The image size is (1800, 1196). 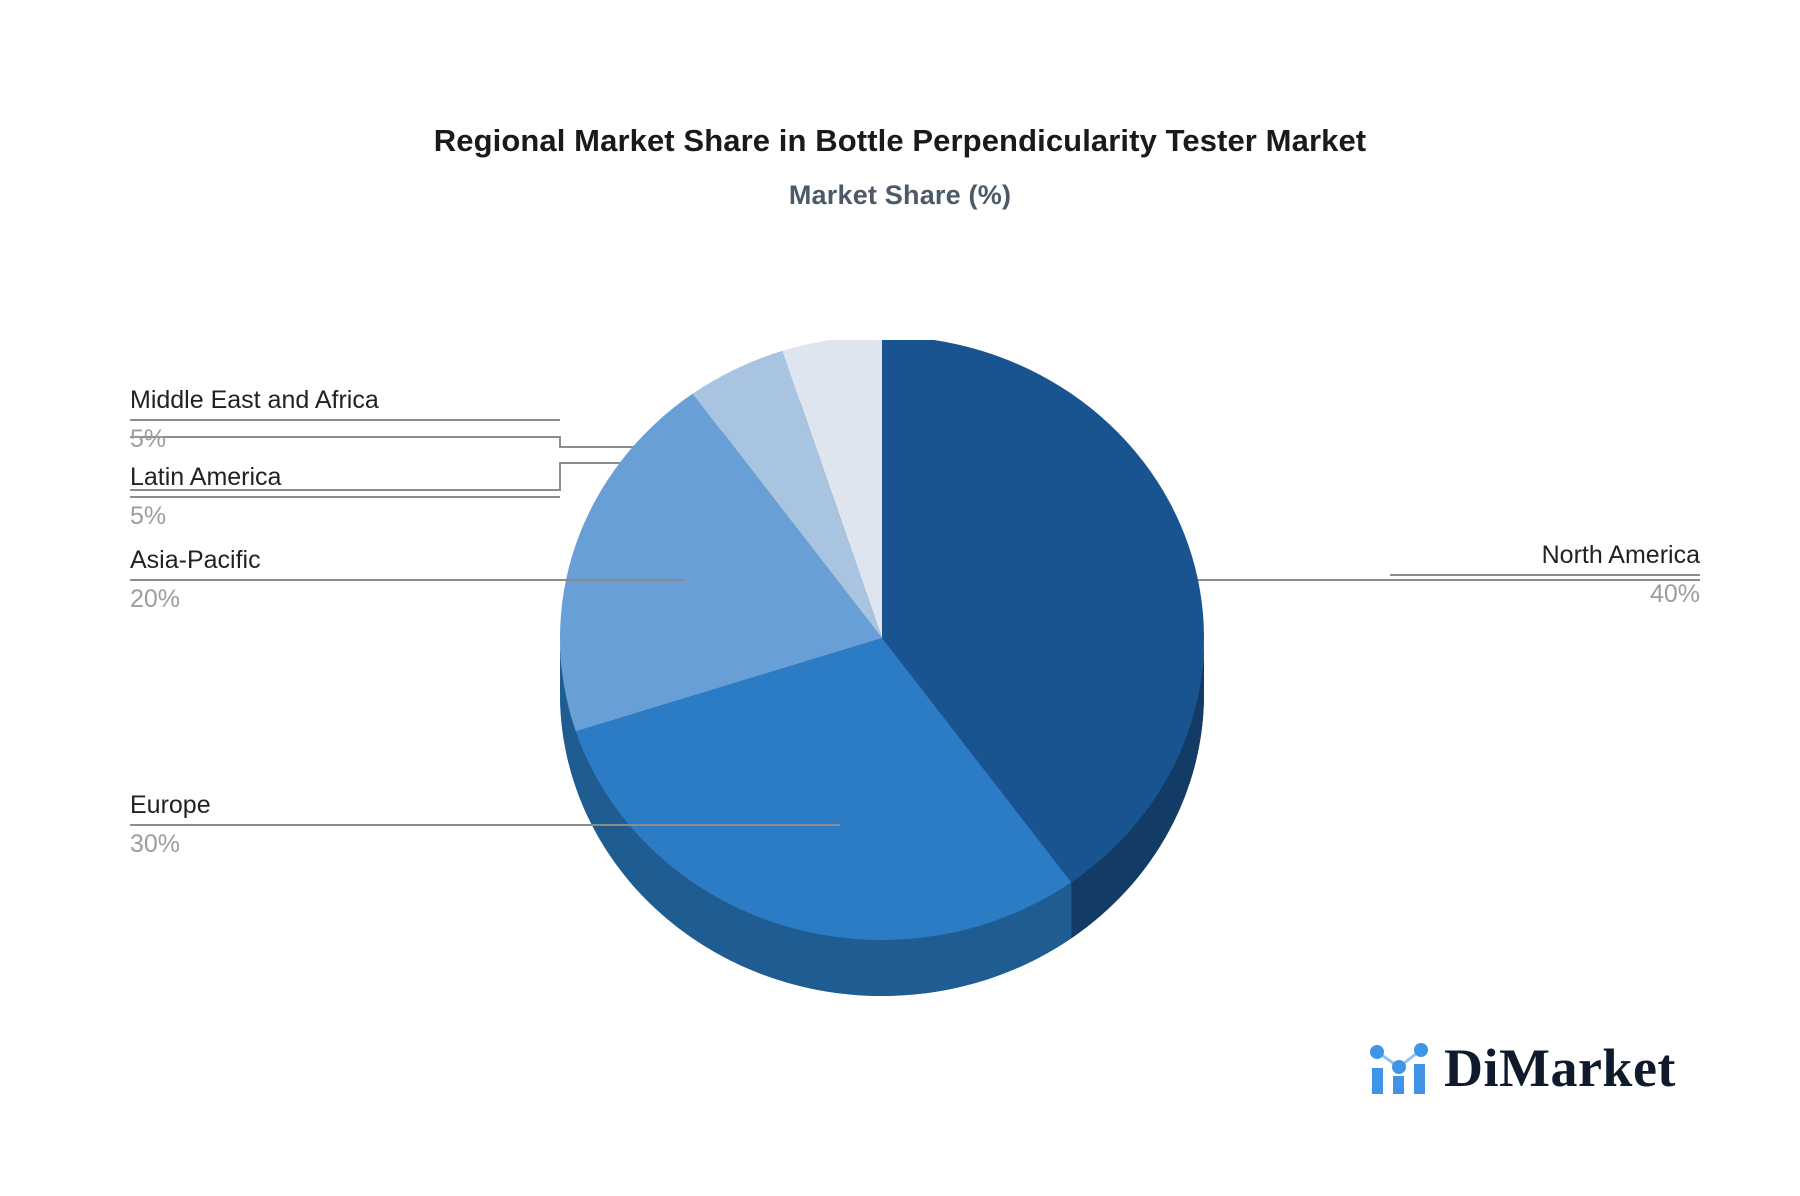 What do you see at coordinates (254, 400) in the screenshot?
I see `callout-label-middle-east-and-africa: Middle East and Africa` at bounding box center [254, 400].